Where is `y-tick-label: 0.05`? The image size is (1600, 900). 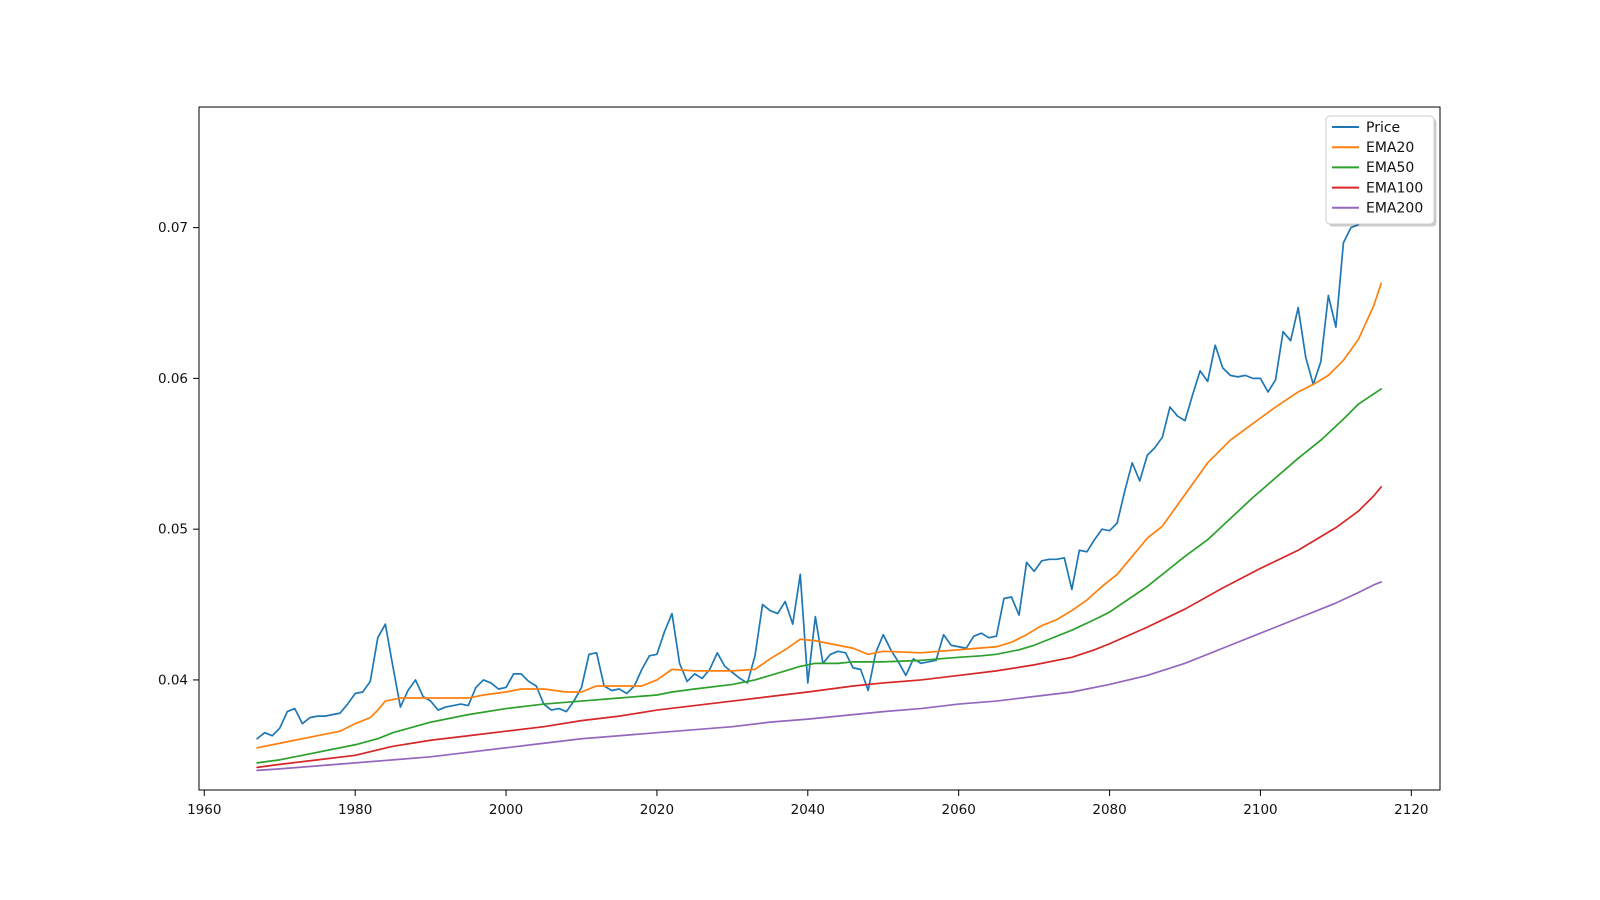 y-tick-label: 0.05 is located at coordinates (173, 530).